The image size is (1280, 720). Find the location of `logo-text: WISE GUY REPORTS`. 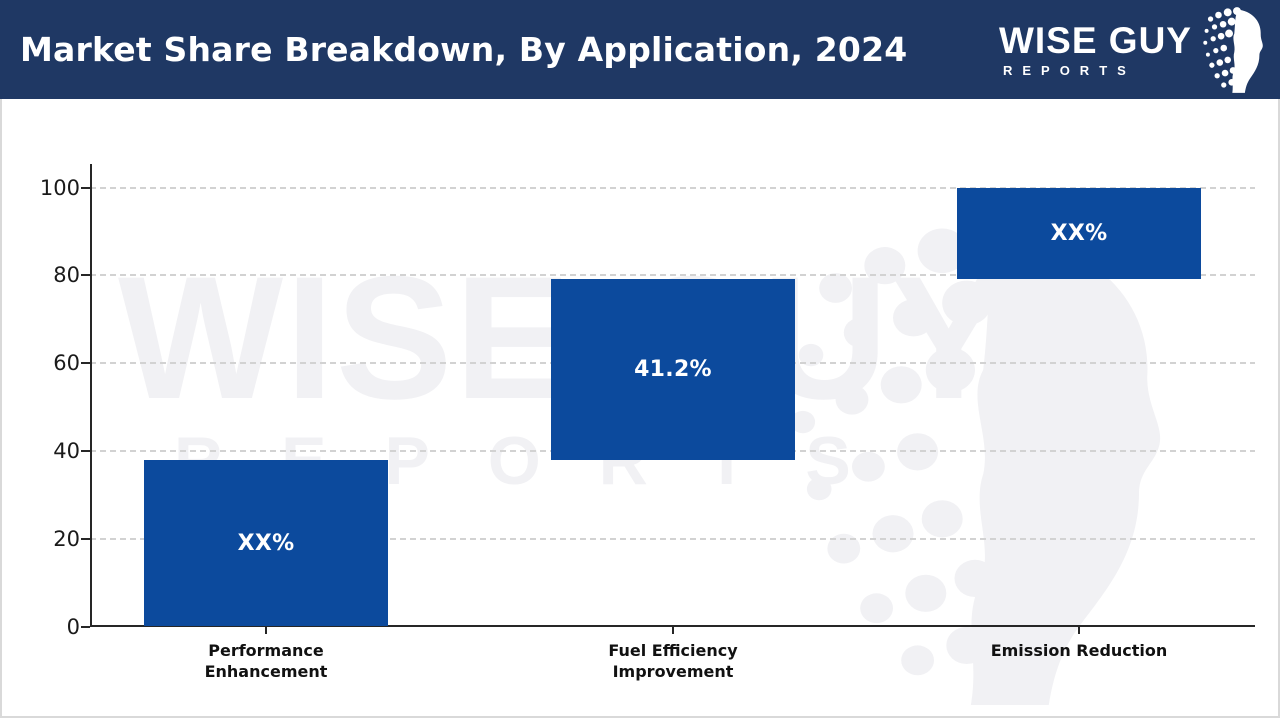

logo-text: WISE GUY REPORTS is located at coordinates (1095, 50).